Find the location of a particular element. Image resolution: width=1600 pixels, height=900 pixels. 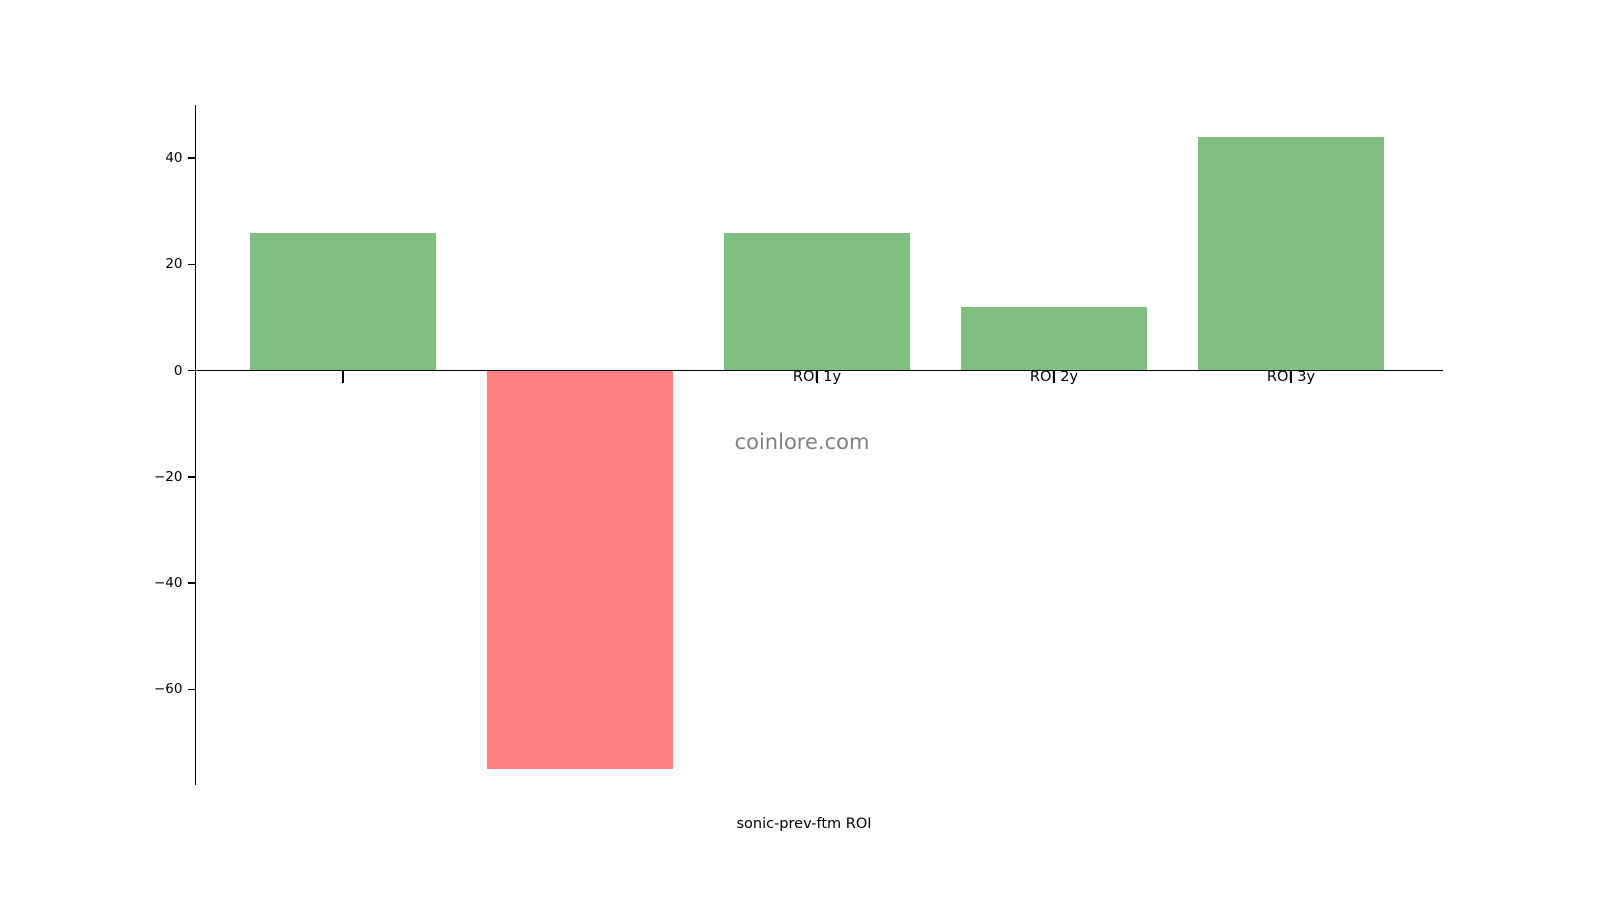

y-tick-label: −60 is located at coordinates (168, 689).